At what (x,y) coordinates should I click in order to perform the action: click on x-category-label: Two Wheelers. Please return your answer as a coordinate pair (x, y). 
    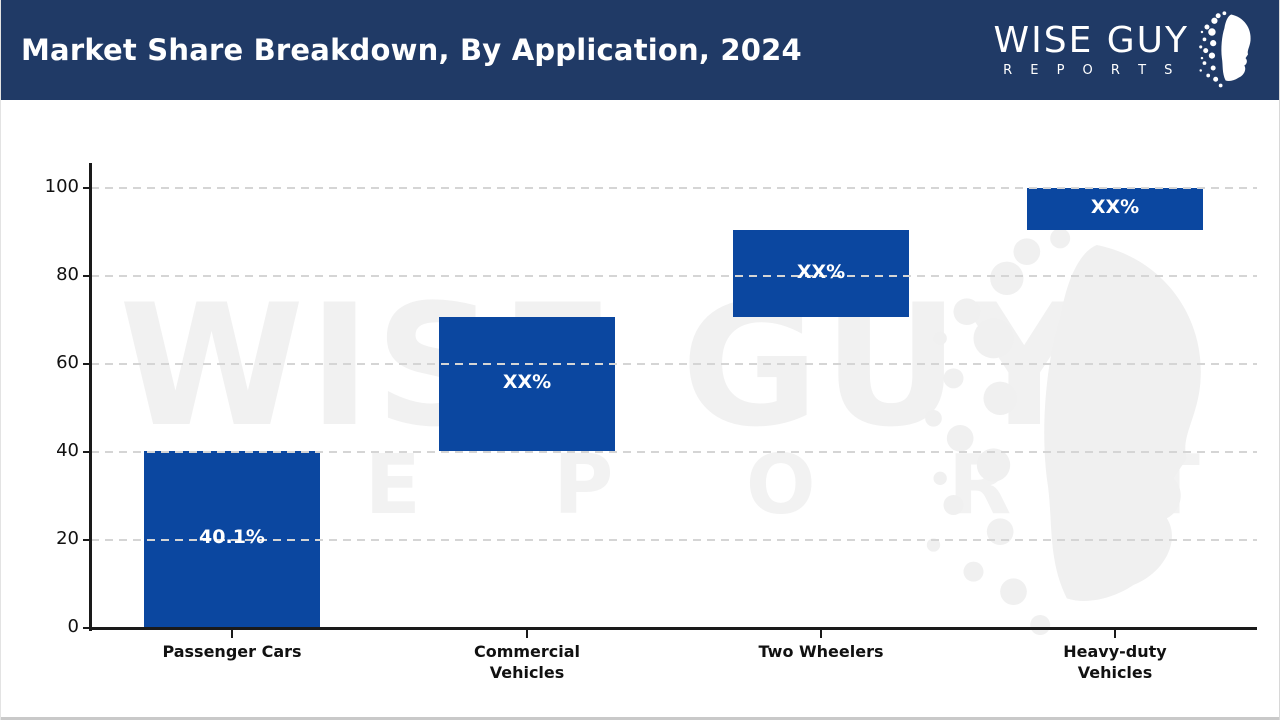
    Looking at the image, I should click on (821, 651).